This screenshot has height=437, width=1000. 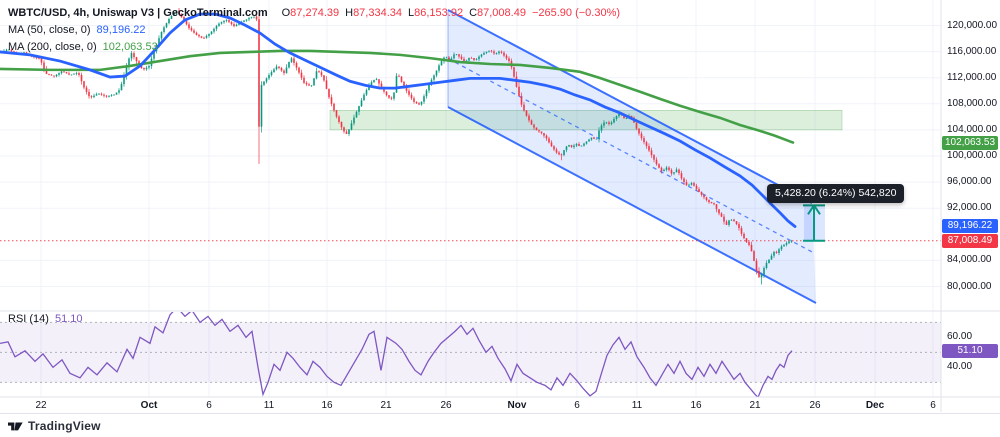 What do you see at coordinates (473, 13) in the screenshot?
I see `close-label: C` at bounding box center [473, 13].